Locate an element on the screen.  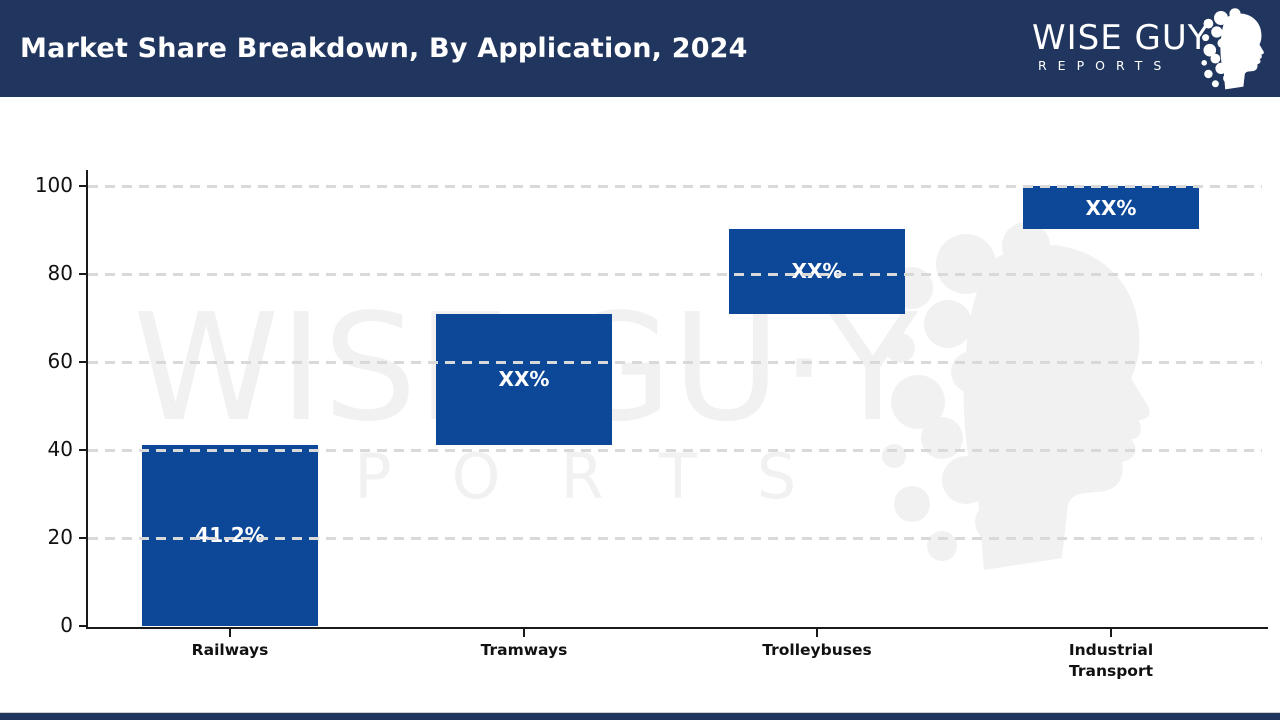
footer-divider is located at coordinates (640, 712).